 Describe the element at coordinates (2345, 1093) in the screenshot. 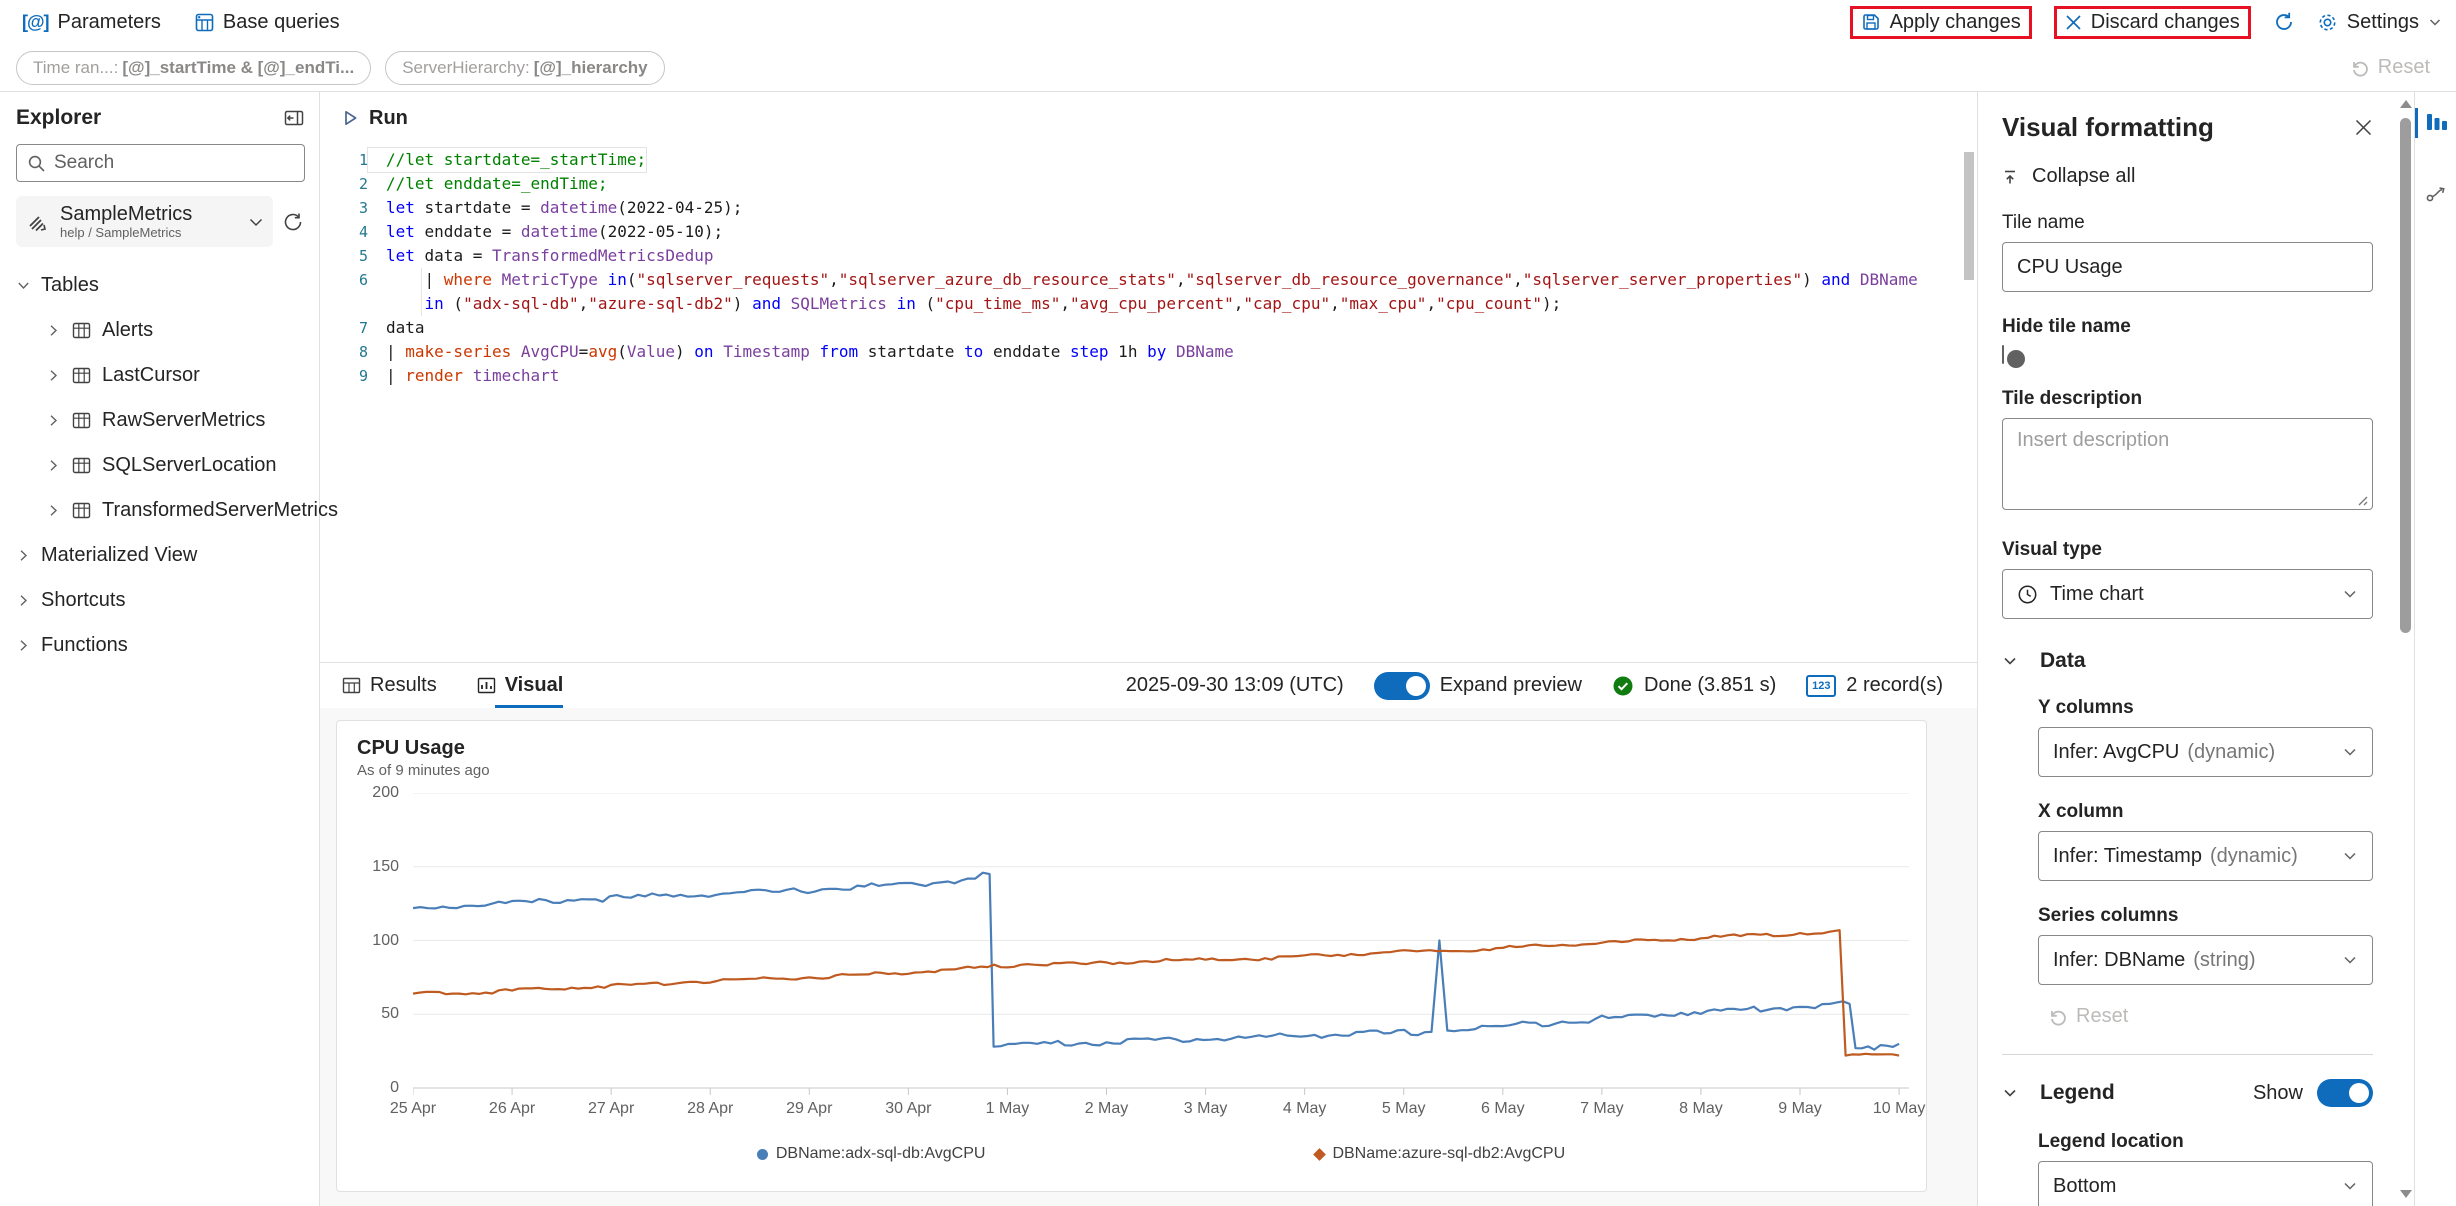

I see `show-legend-toggle` at that location.